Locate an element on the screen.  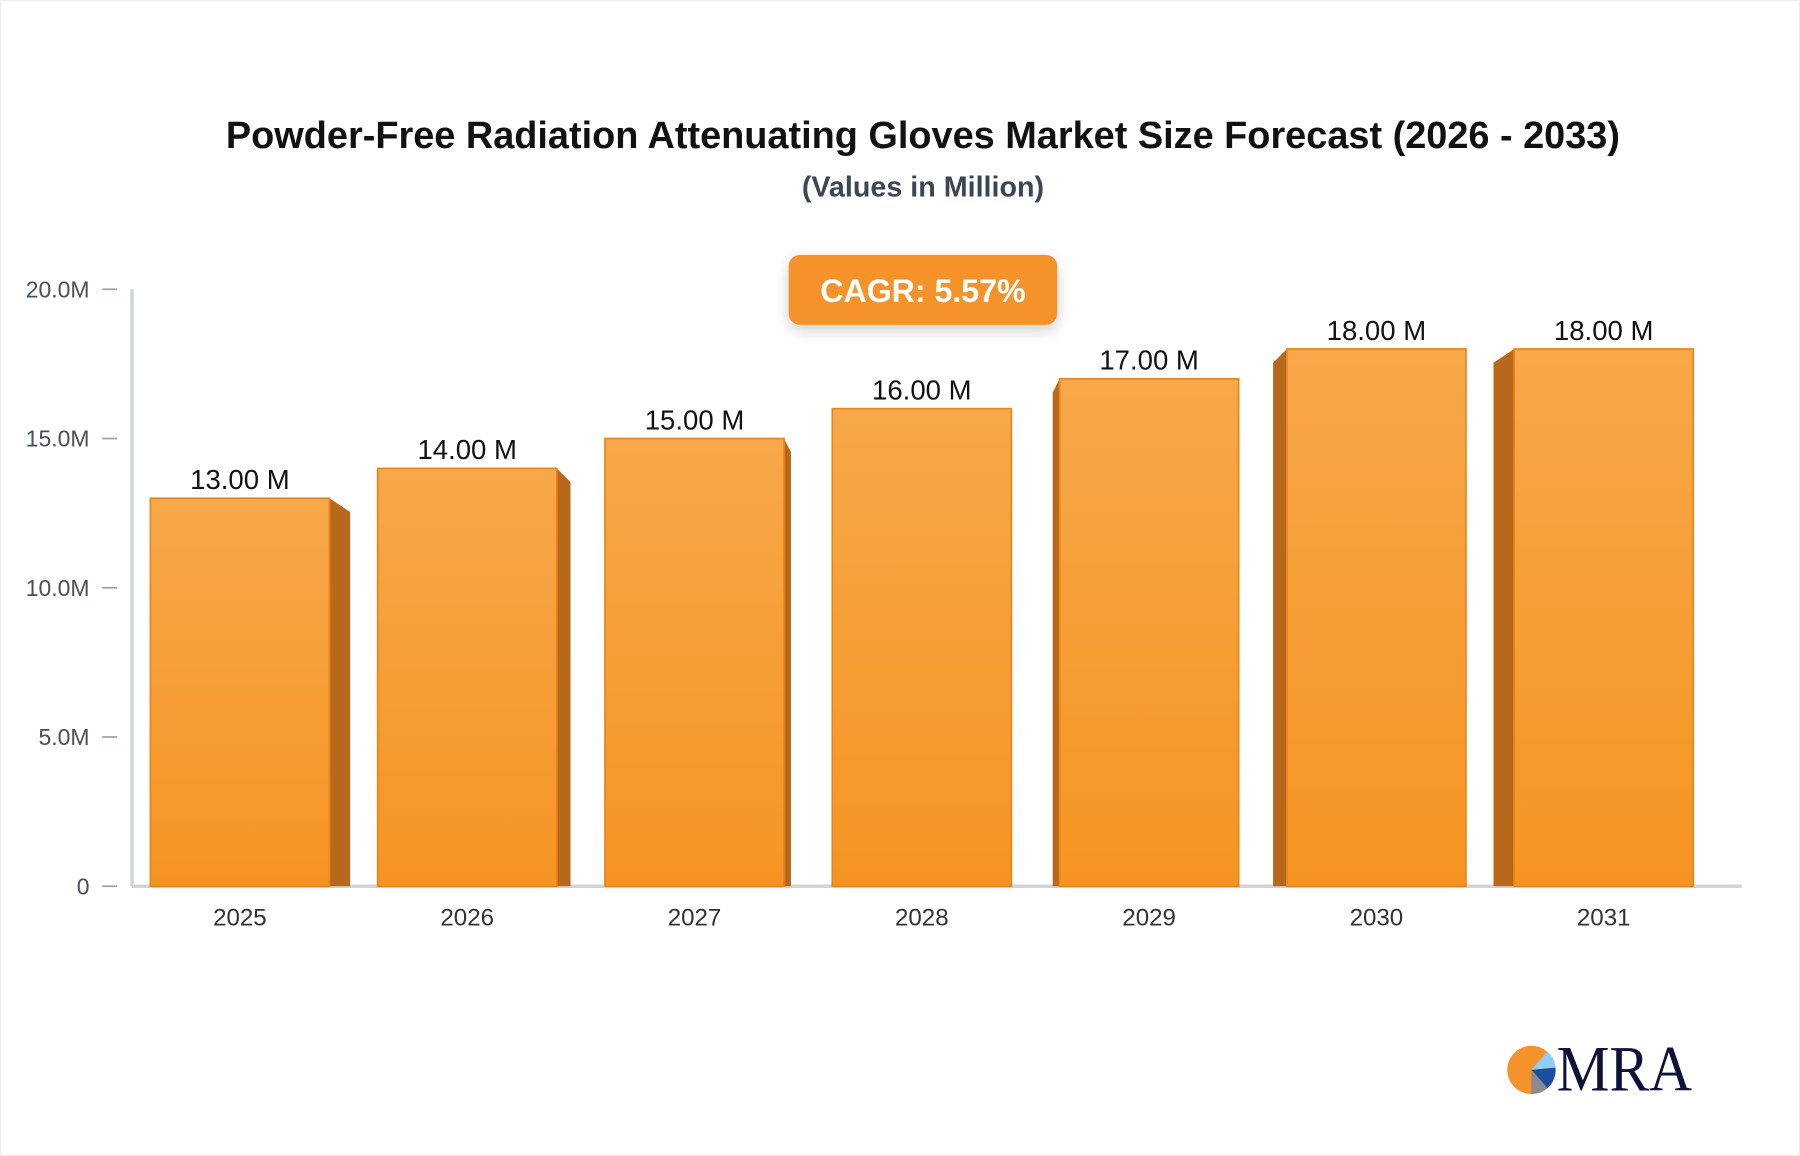
bar-2027 is located at coordinates (694, 662).